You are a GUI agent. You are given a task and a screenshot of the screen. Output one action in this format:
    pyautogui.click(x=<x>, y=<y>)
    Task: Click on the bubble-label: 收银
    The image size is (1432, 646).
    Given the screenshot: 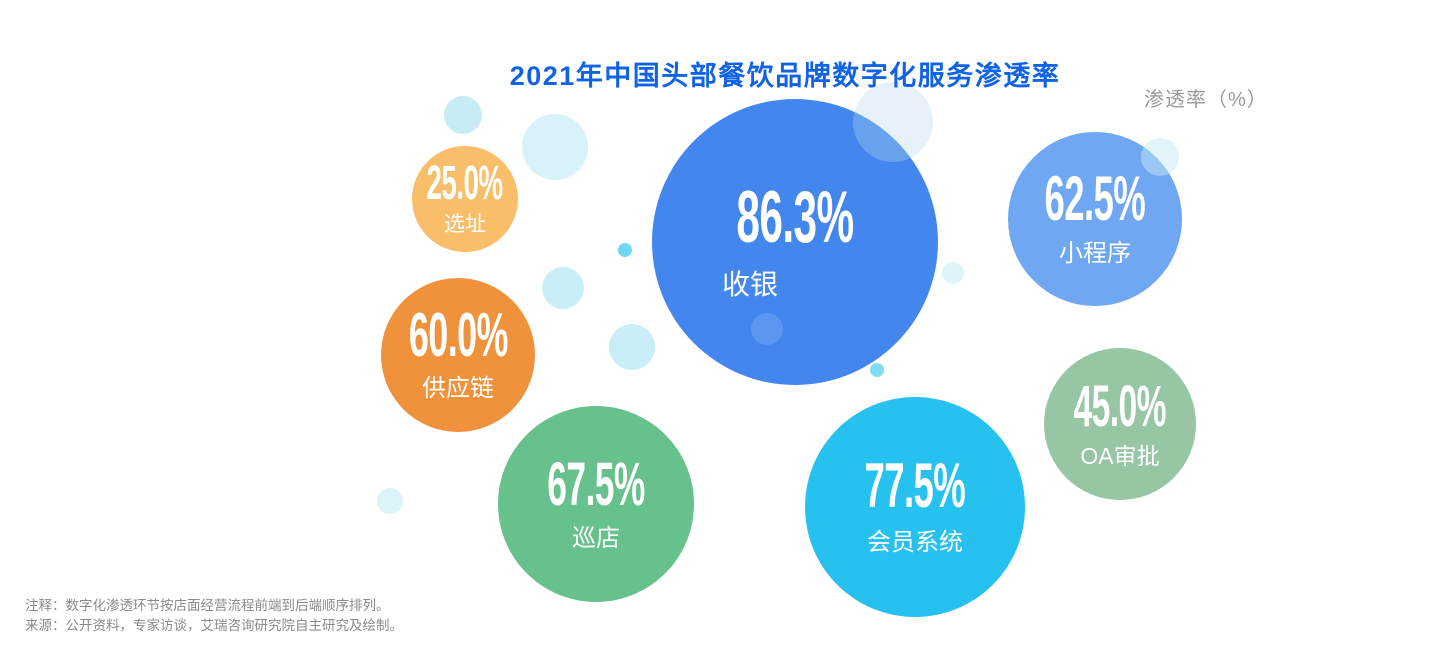 What is the action you would take?
    pyautogui.click(x=749, y=284)
    